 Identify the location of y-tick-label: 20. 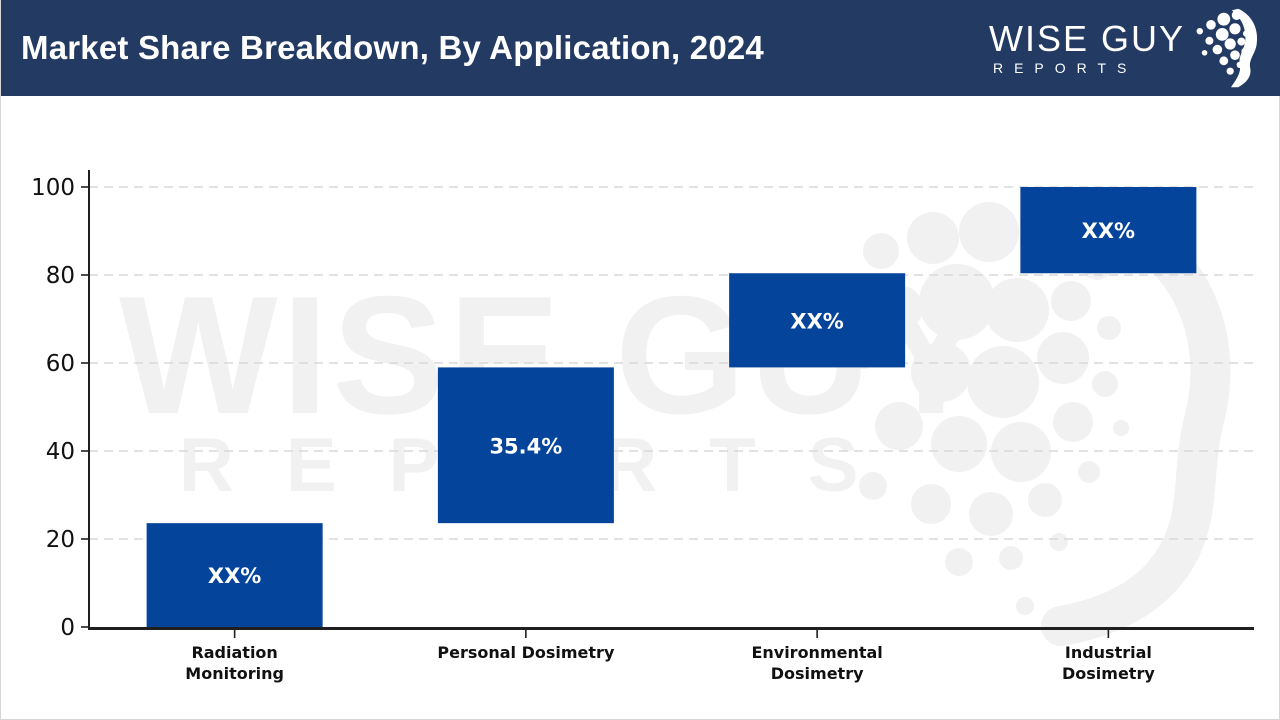
(60, 540).